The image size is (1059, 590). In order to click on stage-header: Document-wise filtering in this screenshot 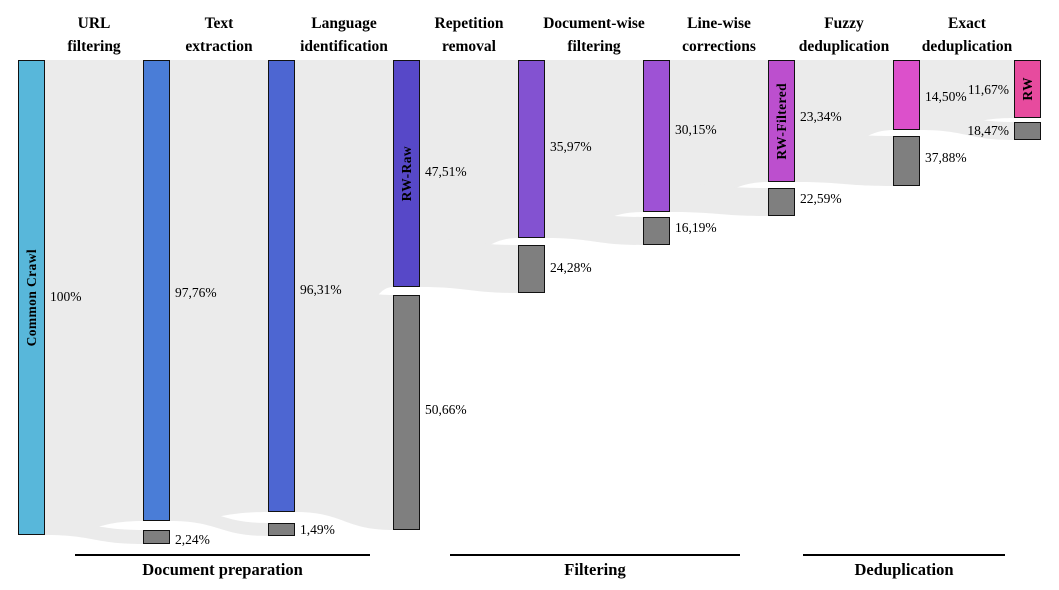, I will do `click(594, 35)`.